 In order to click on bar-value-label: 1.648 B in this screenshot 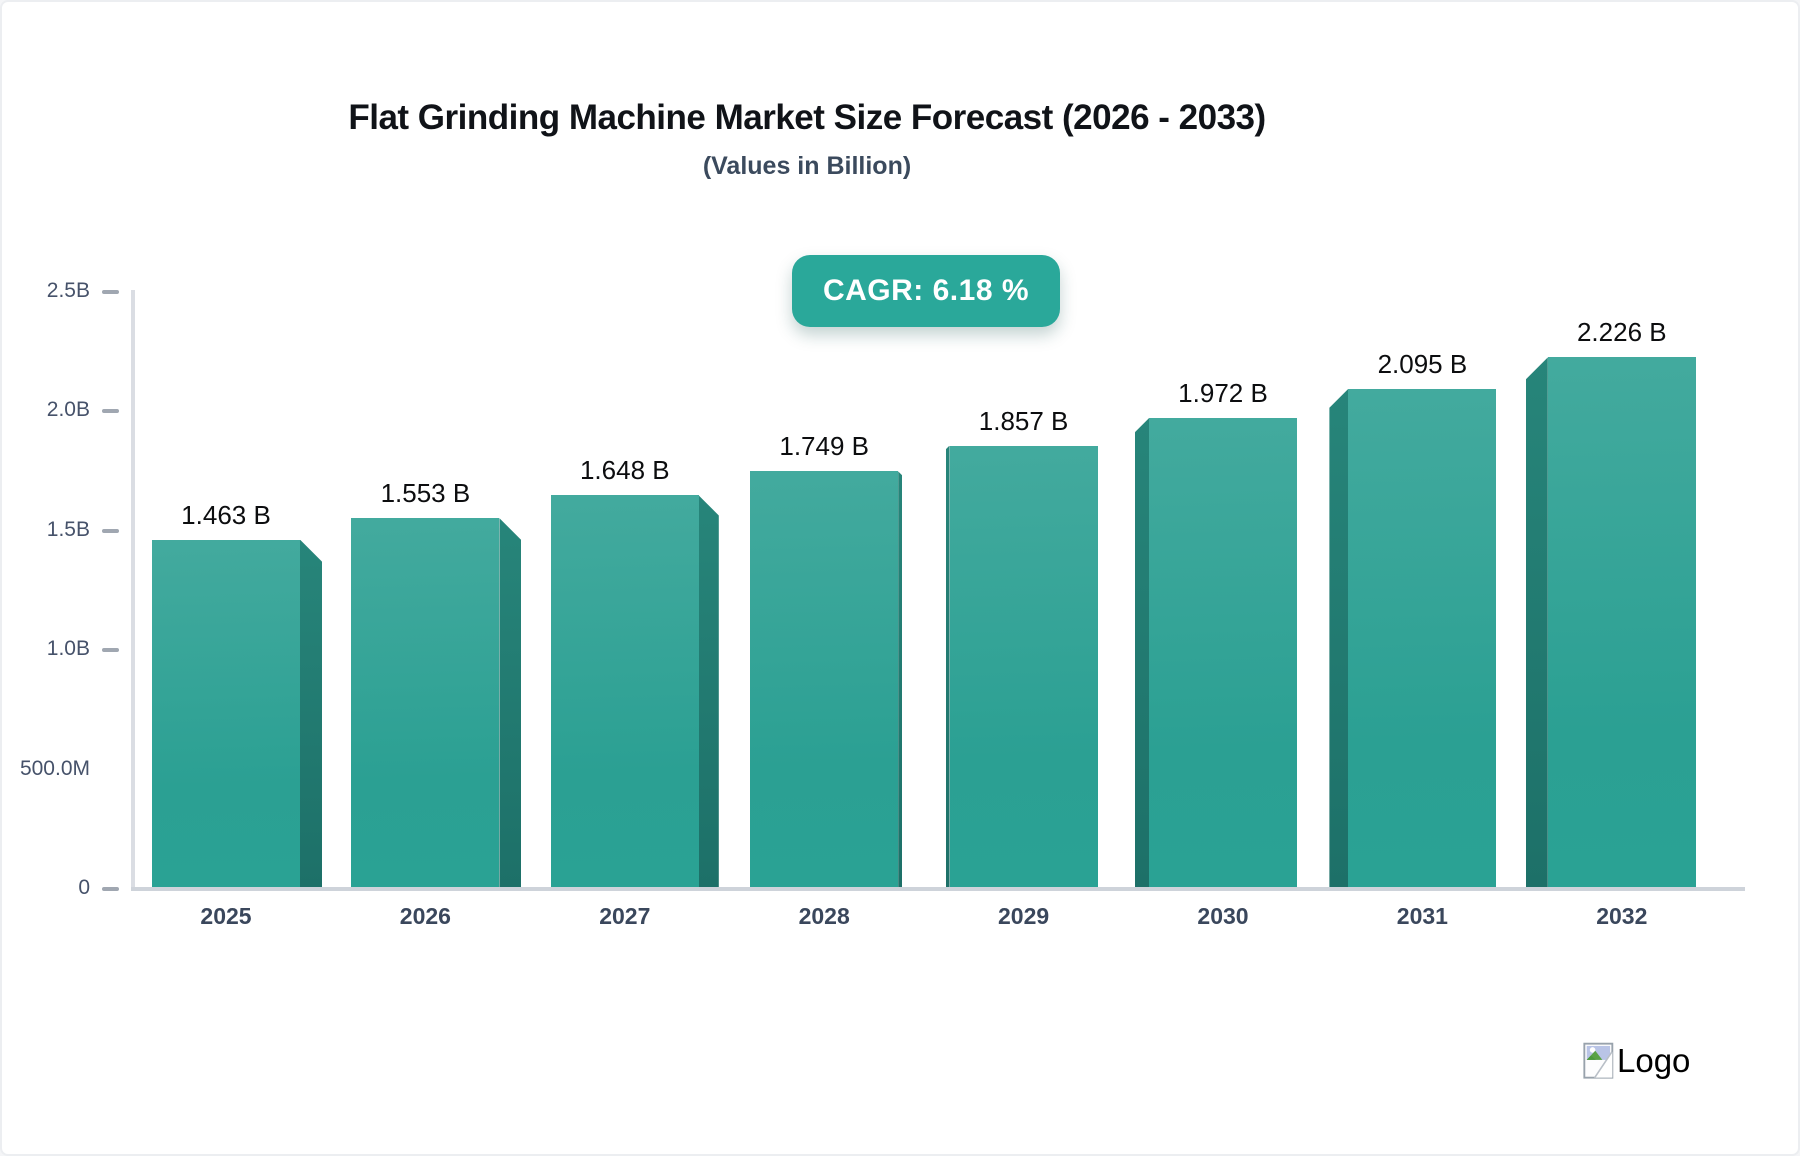, I will do `click(624, 470)`.